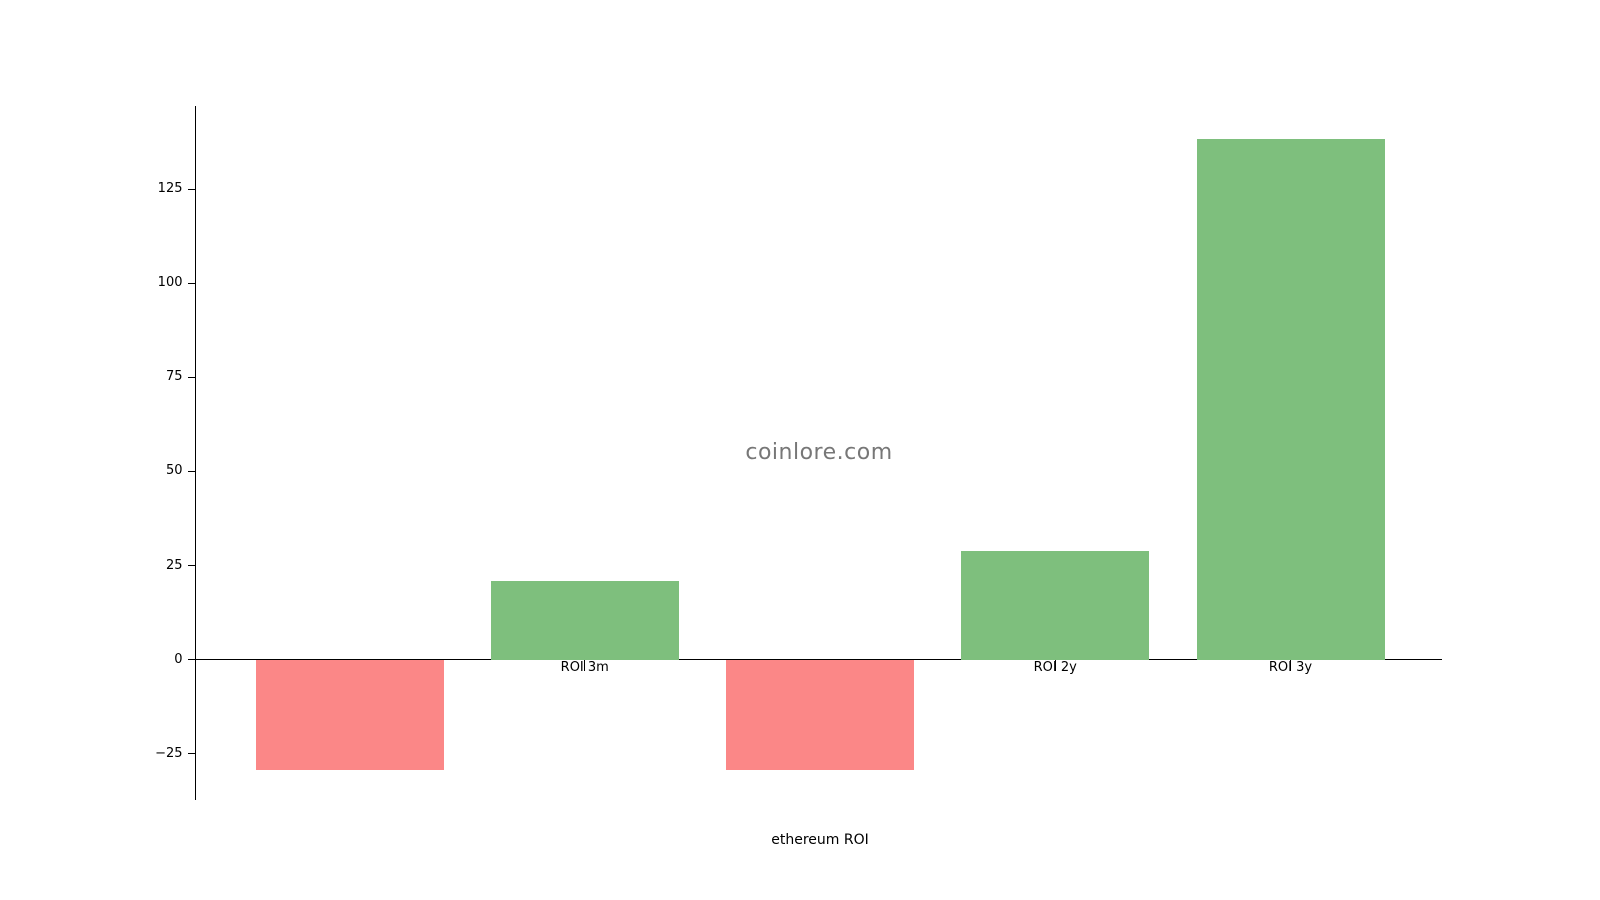  I want to click on y-tick-label: 25, so click(174, 565).